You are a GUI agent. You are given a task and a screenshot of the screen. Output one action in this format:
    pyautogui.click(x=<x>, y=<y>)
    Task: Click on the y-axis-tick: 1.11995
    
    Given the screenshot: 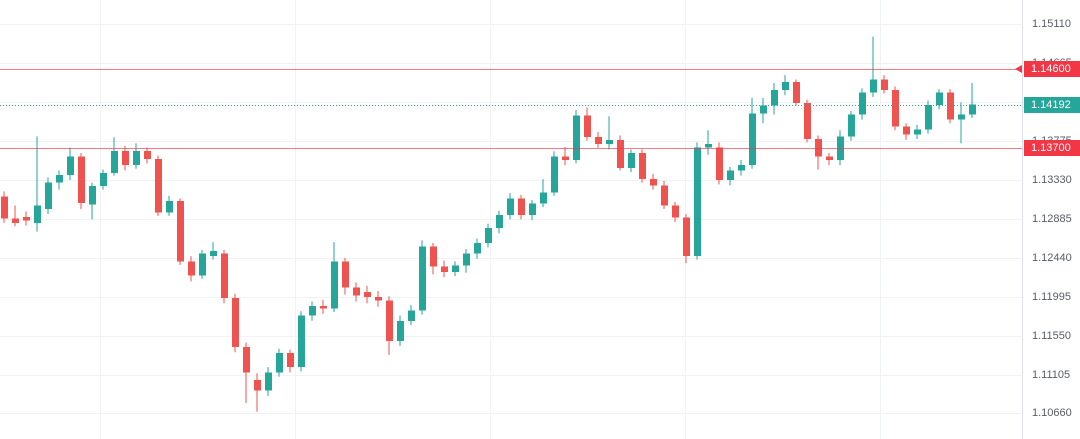 What is the action you would take?
    pyautogui.click(x=1051, y=296)
    